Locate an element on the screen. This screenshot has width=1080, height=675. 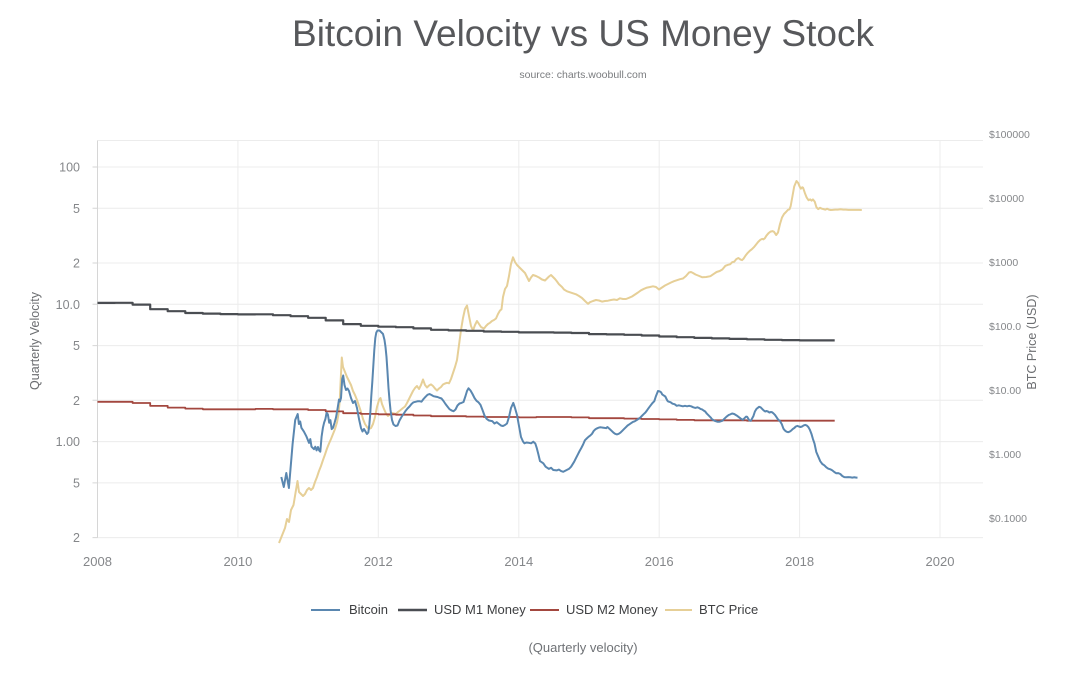
svg-text: $100000 is located at coordinates (1009, 135).